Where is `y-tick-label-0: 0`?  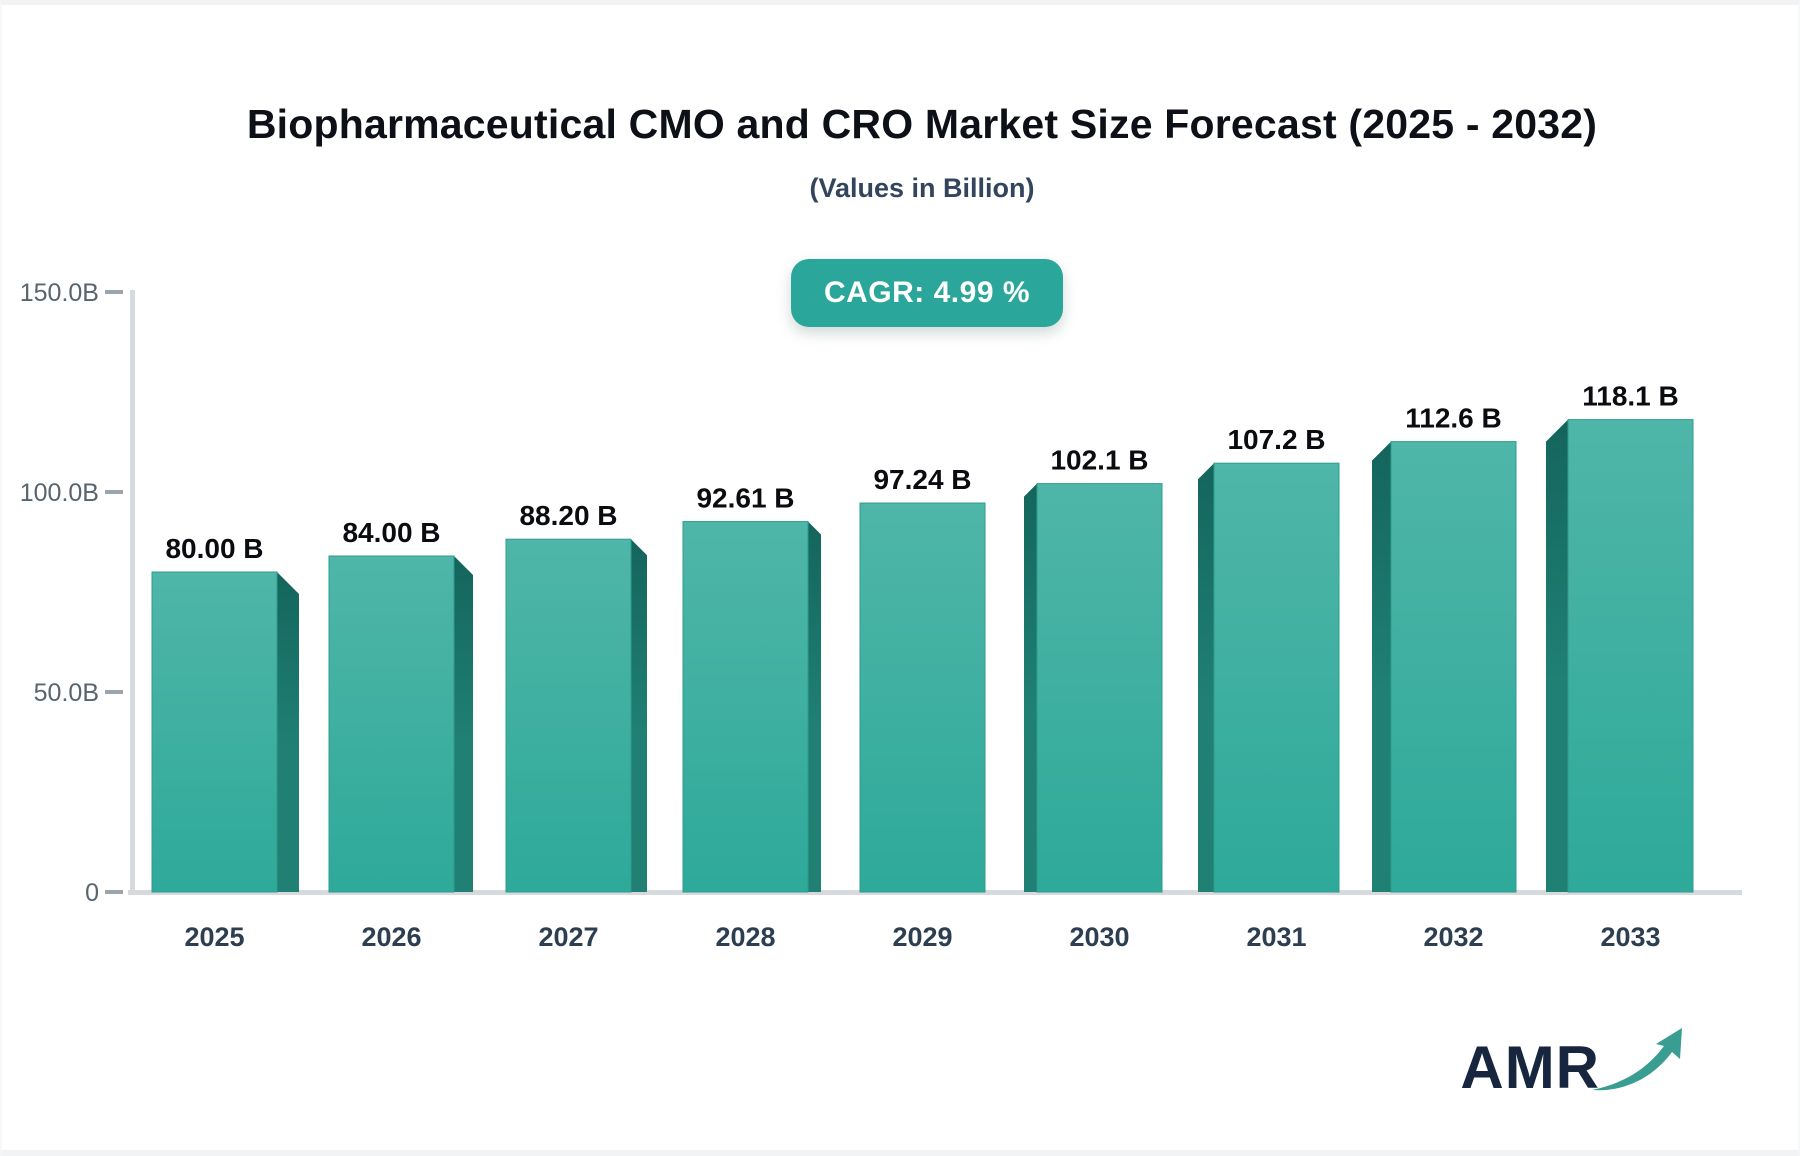 y-tick-label-0: 0 is located at coordinates (92, 893).